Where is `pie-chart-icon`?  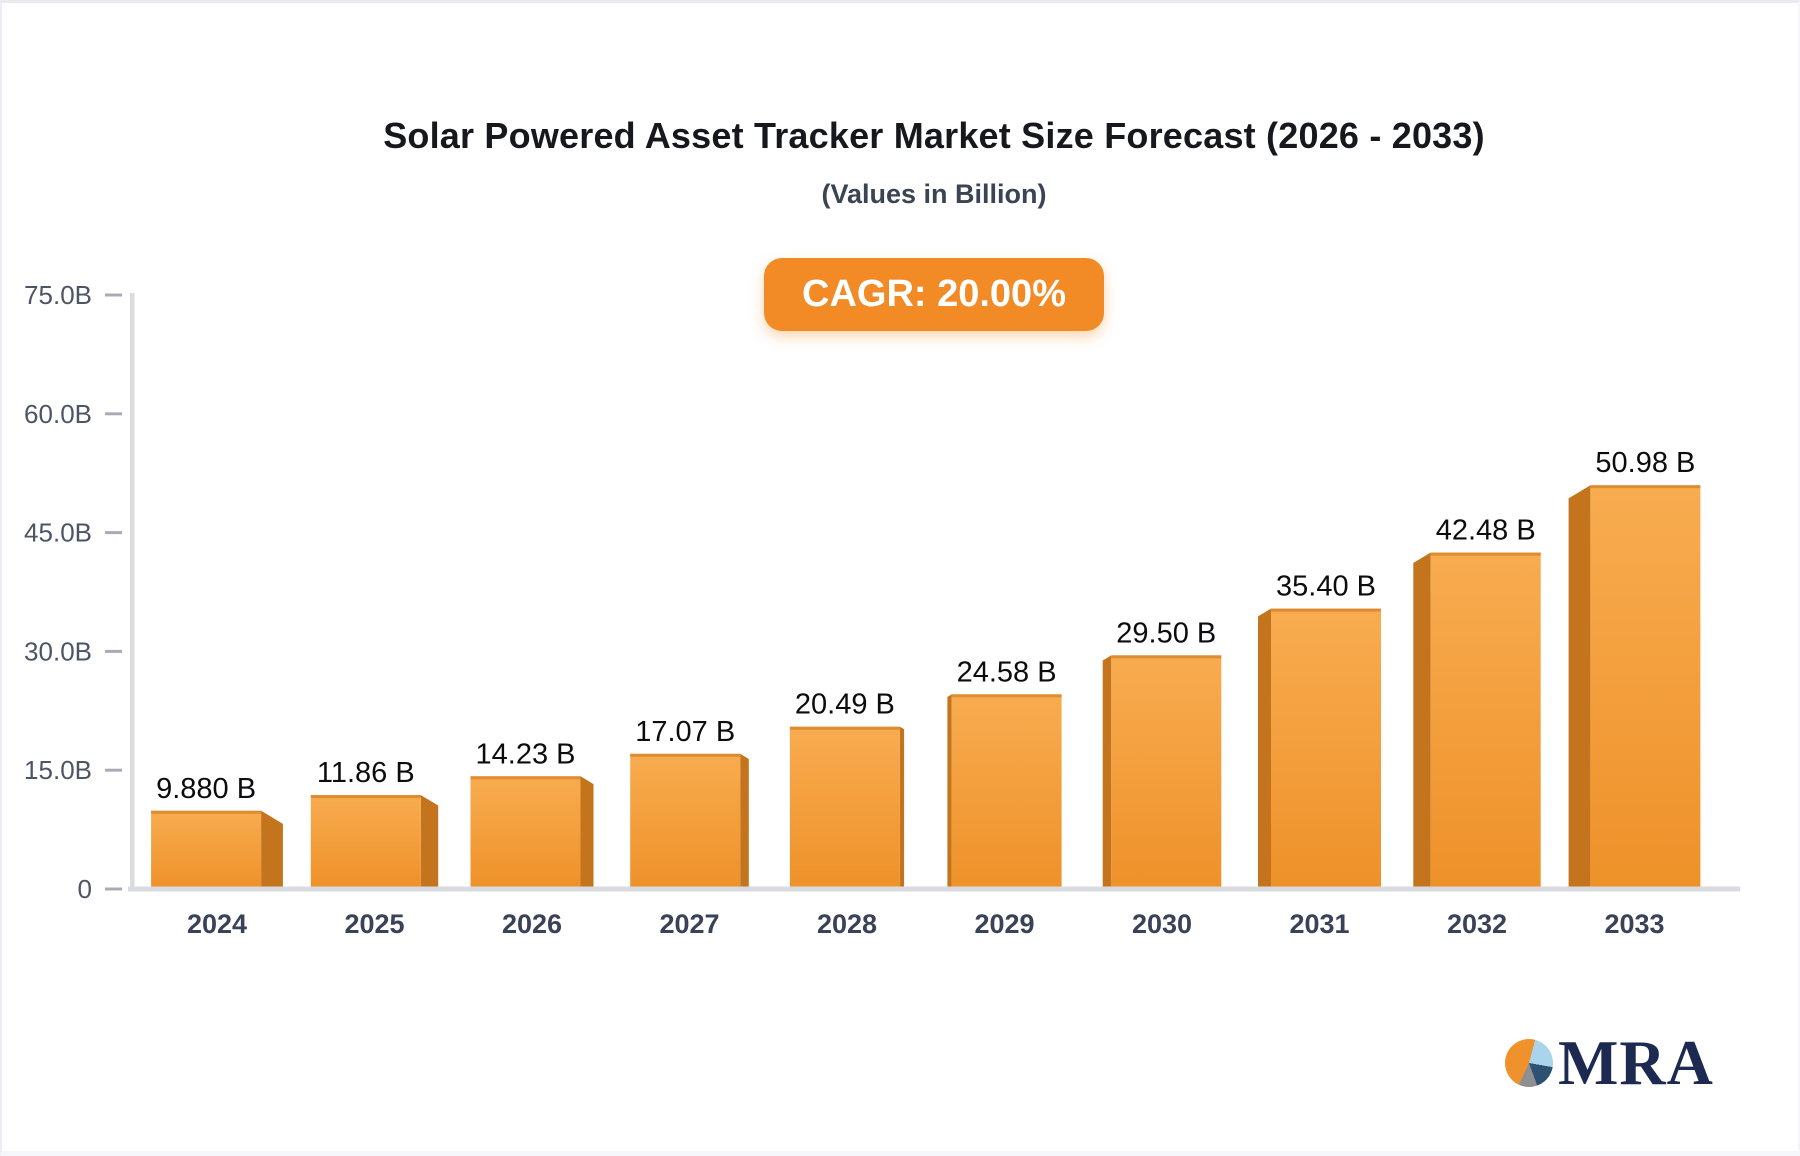 pie-chart-icon is located at coordinates (1529, 1063).